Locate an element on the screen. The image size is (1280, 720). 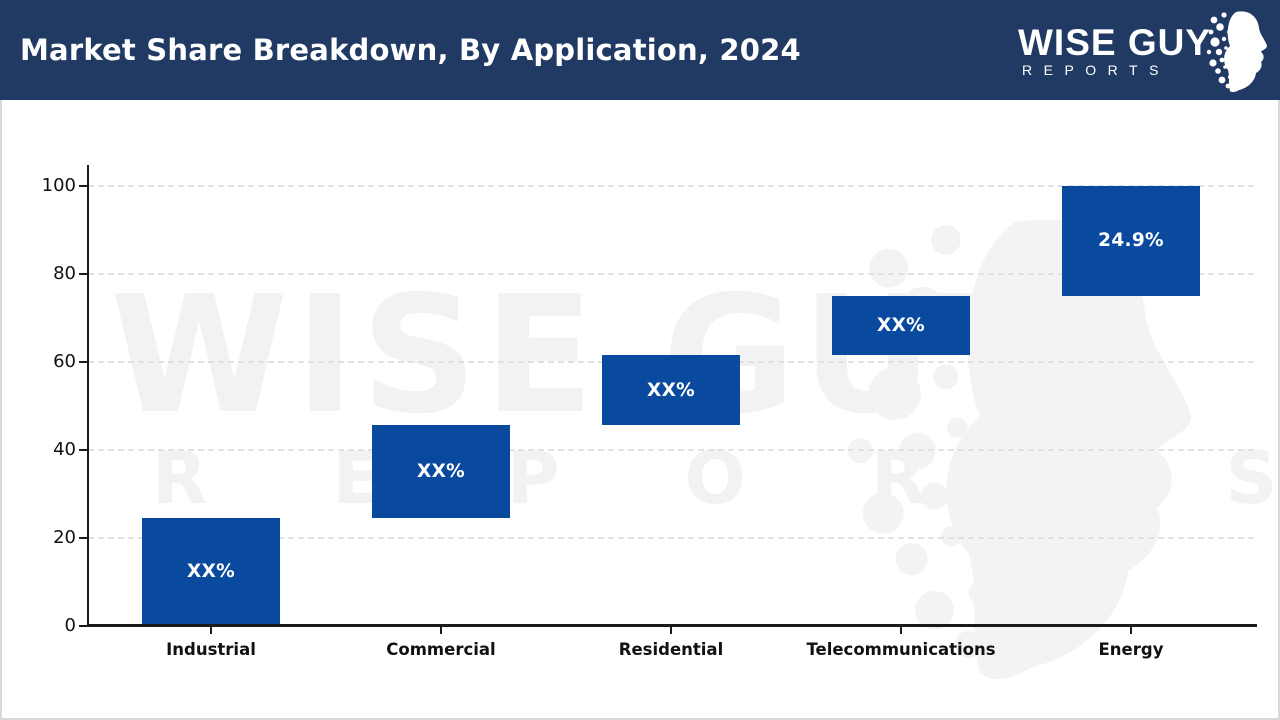
bar-energy: 24.9% is located at coordinates (1131, 241).